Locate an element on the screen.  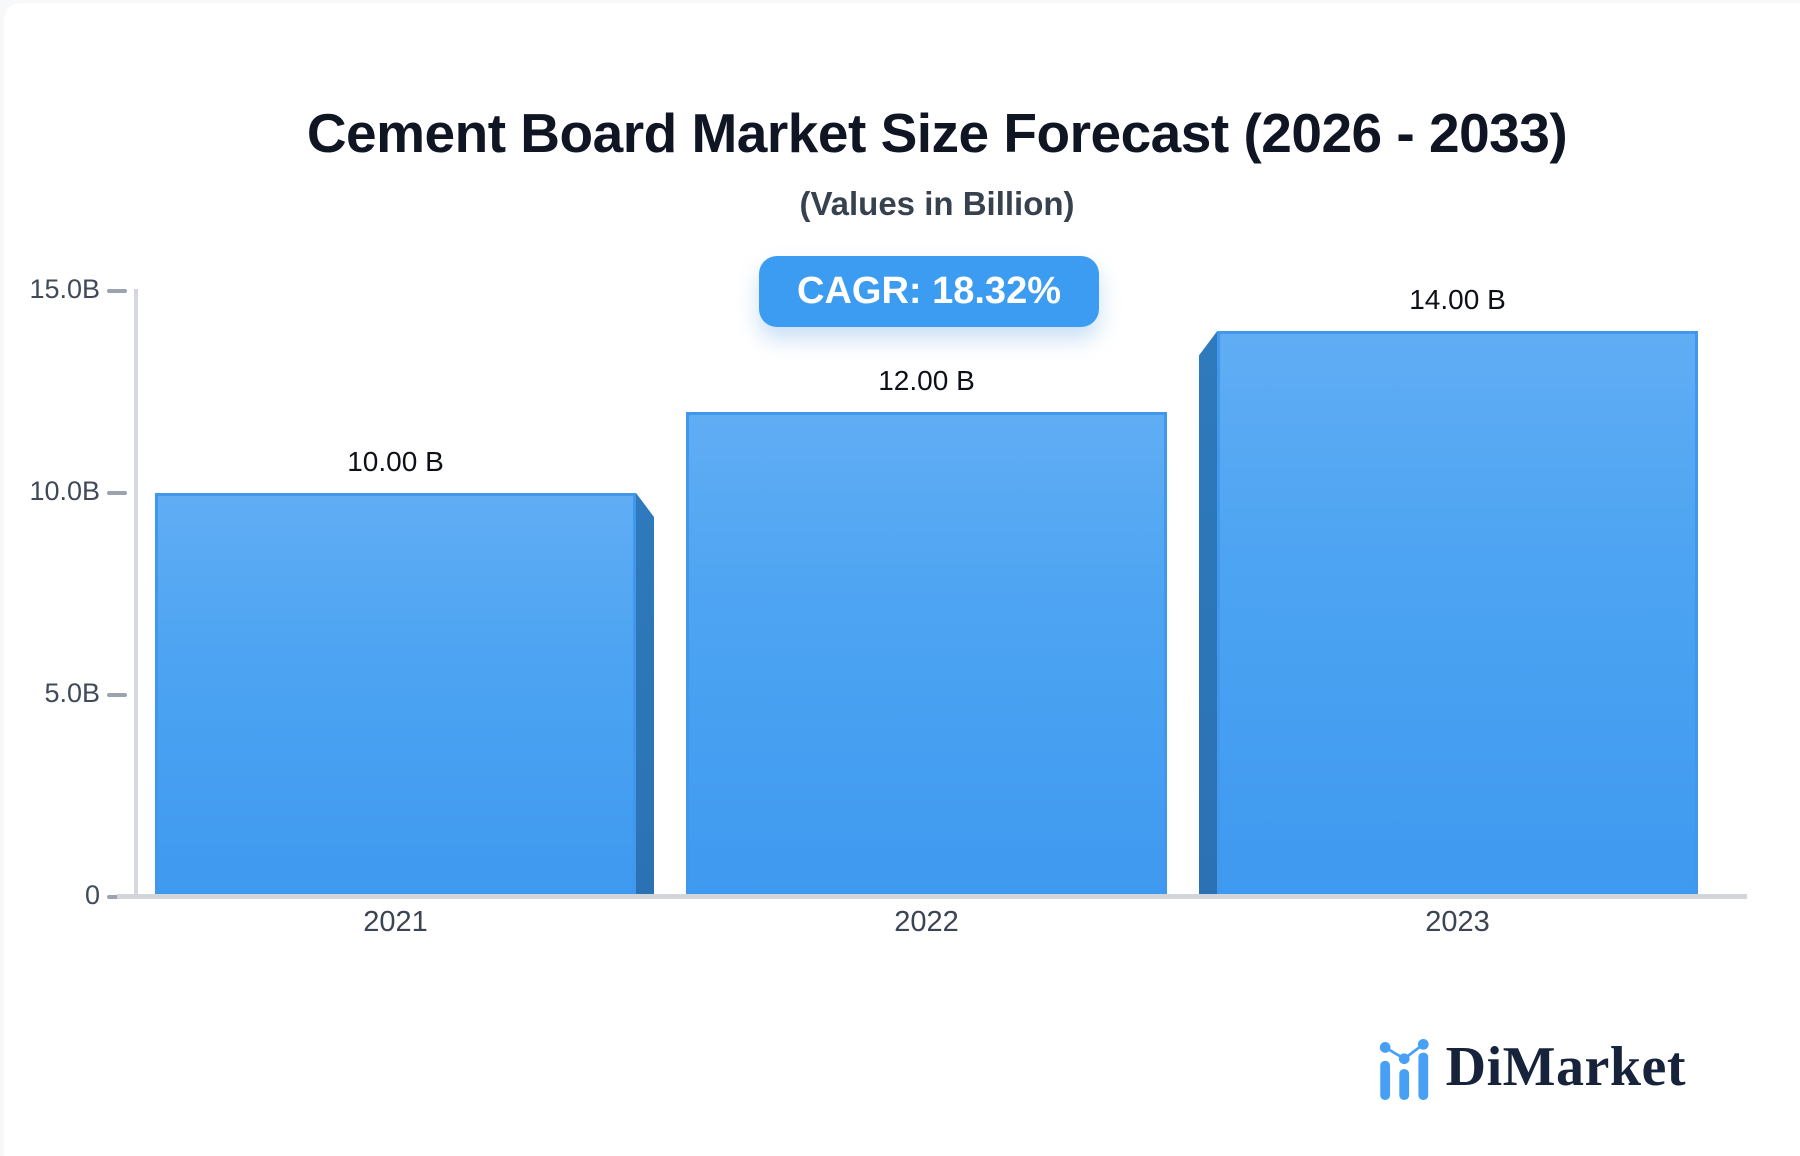
bar-line-chart-icon is located at coordinates (1404, 1069).